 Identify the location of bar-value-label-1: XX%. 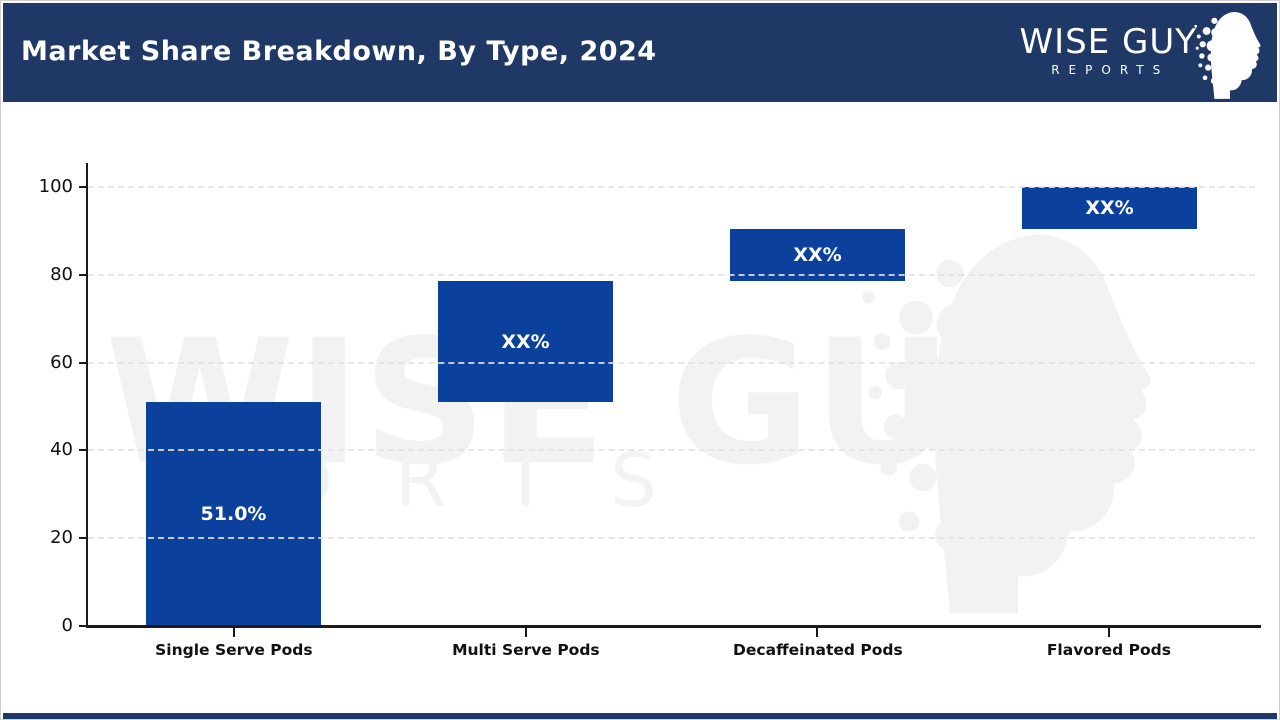
(525, 341).